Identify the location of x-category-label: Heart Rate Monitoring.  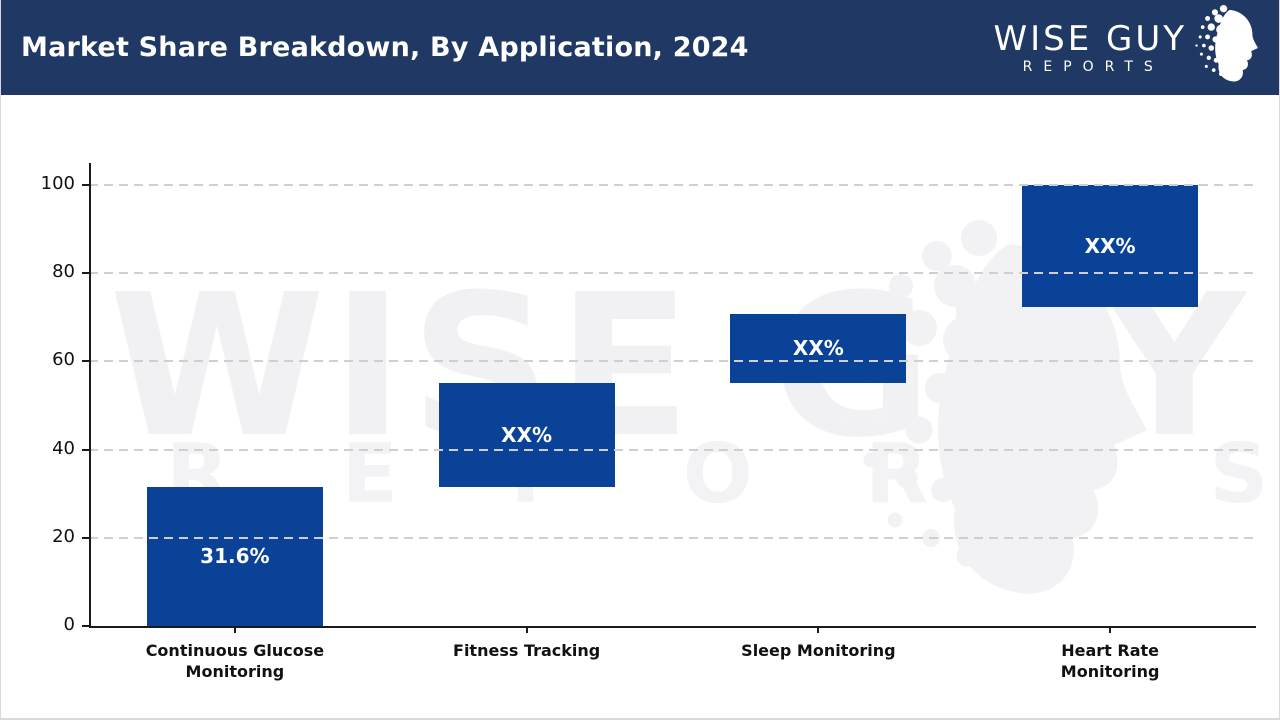
(1110, 661).